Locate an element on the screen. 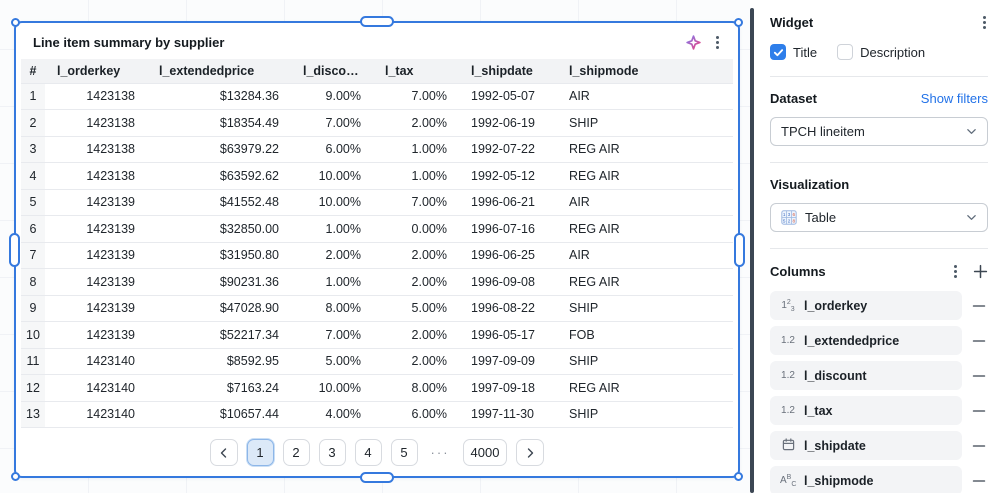 The width and height of the screenshot is (1000, 493). resize-handle-bottom is located at coordinates (377, 477).